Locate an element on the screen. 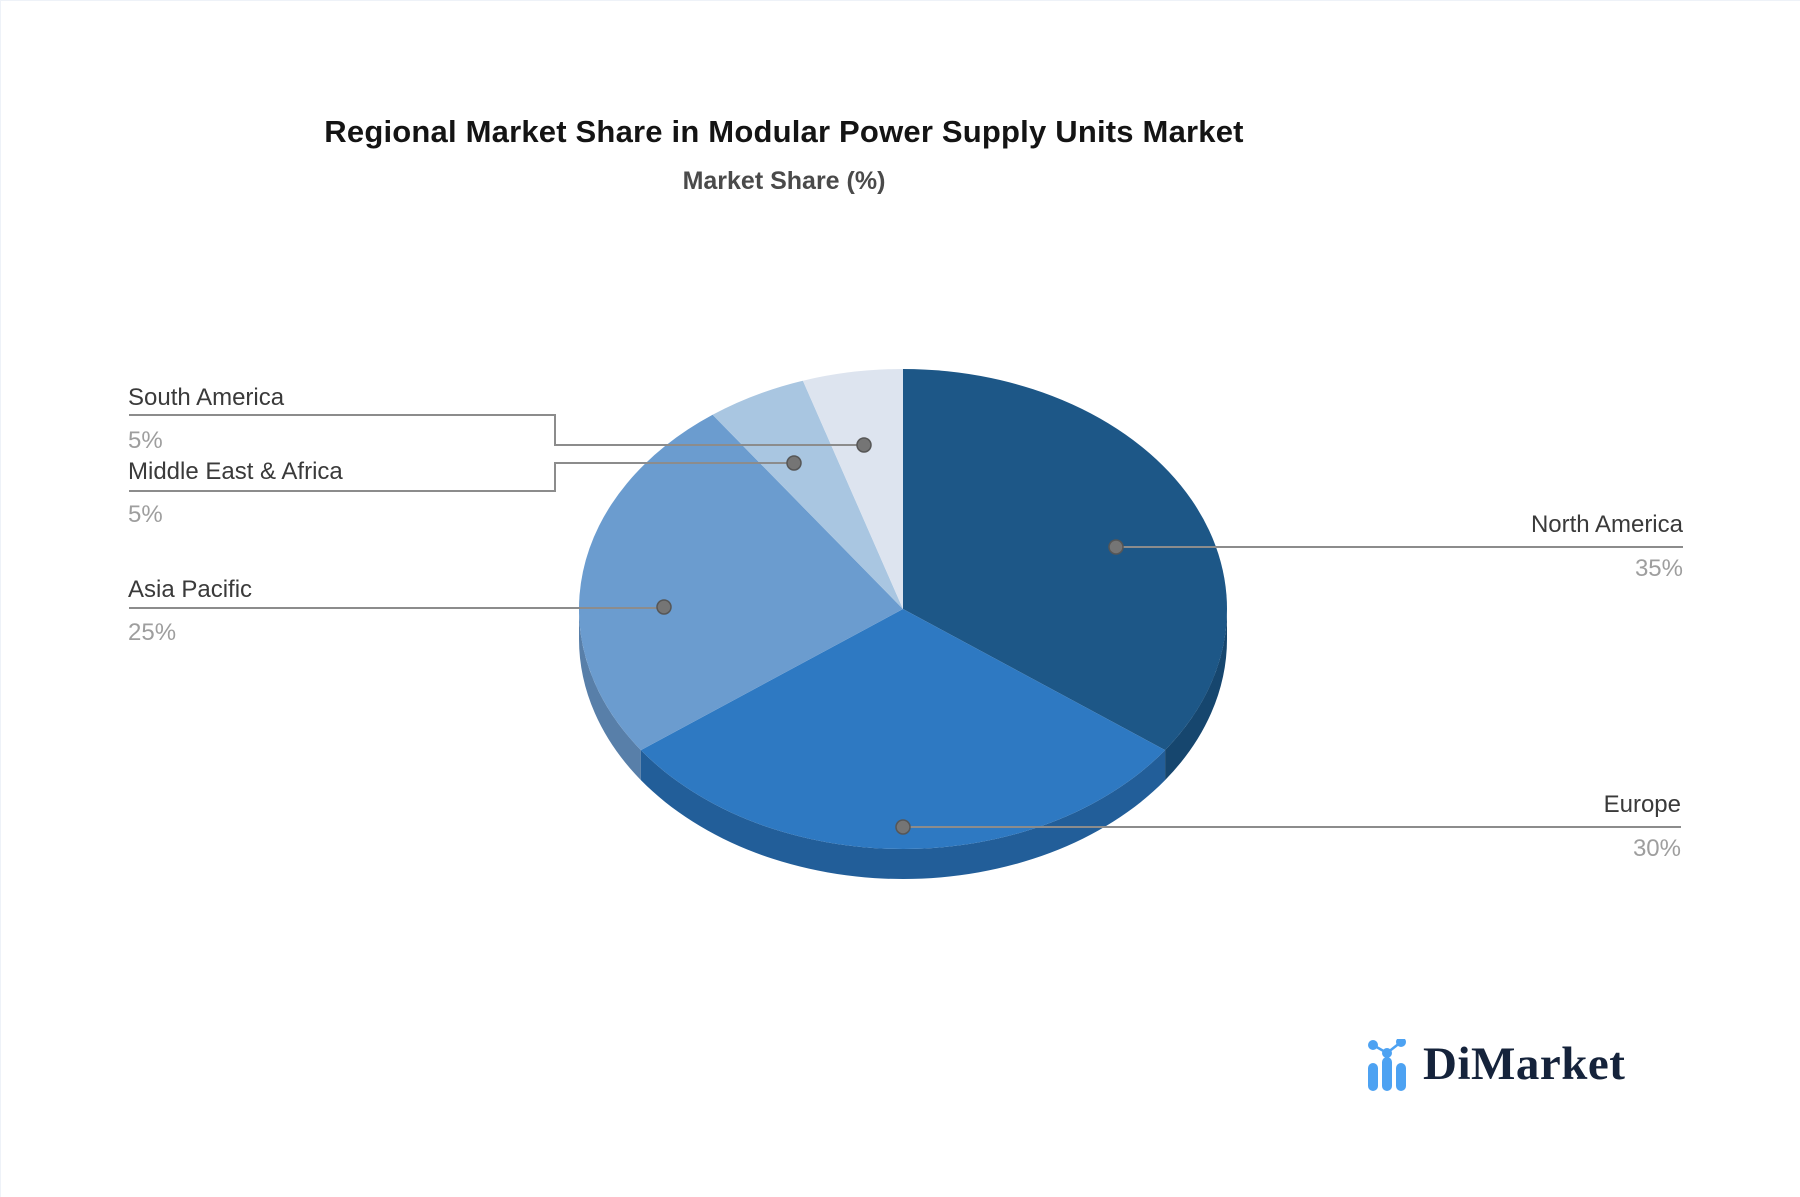 The height and width of the screenshot is (1197, 1800). pie-side-europe is located at coordinates (903, 815).